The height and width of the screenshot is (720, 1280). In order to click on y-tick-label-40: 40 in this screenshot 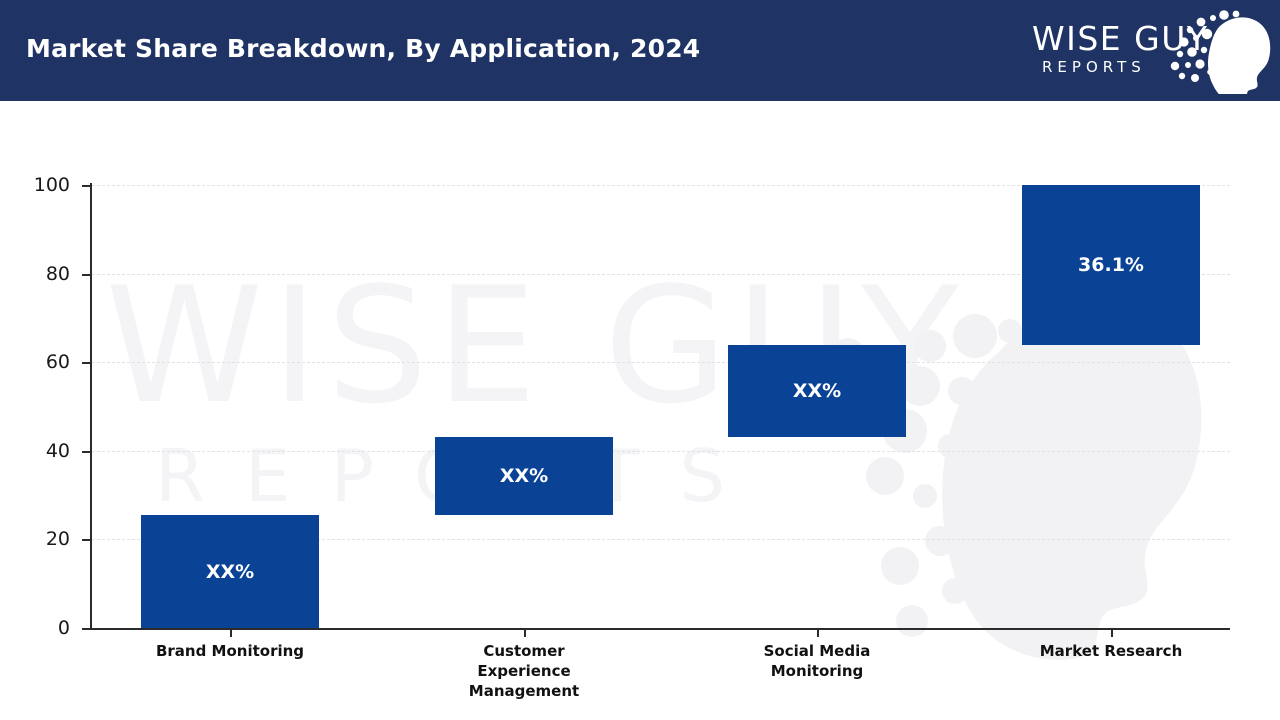, I will do `click(57, 450)`.